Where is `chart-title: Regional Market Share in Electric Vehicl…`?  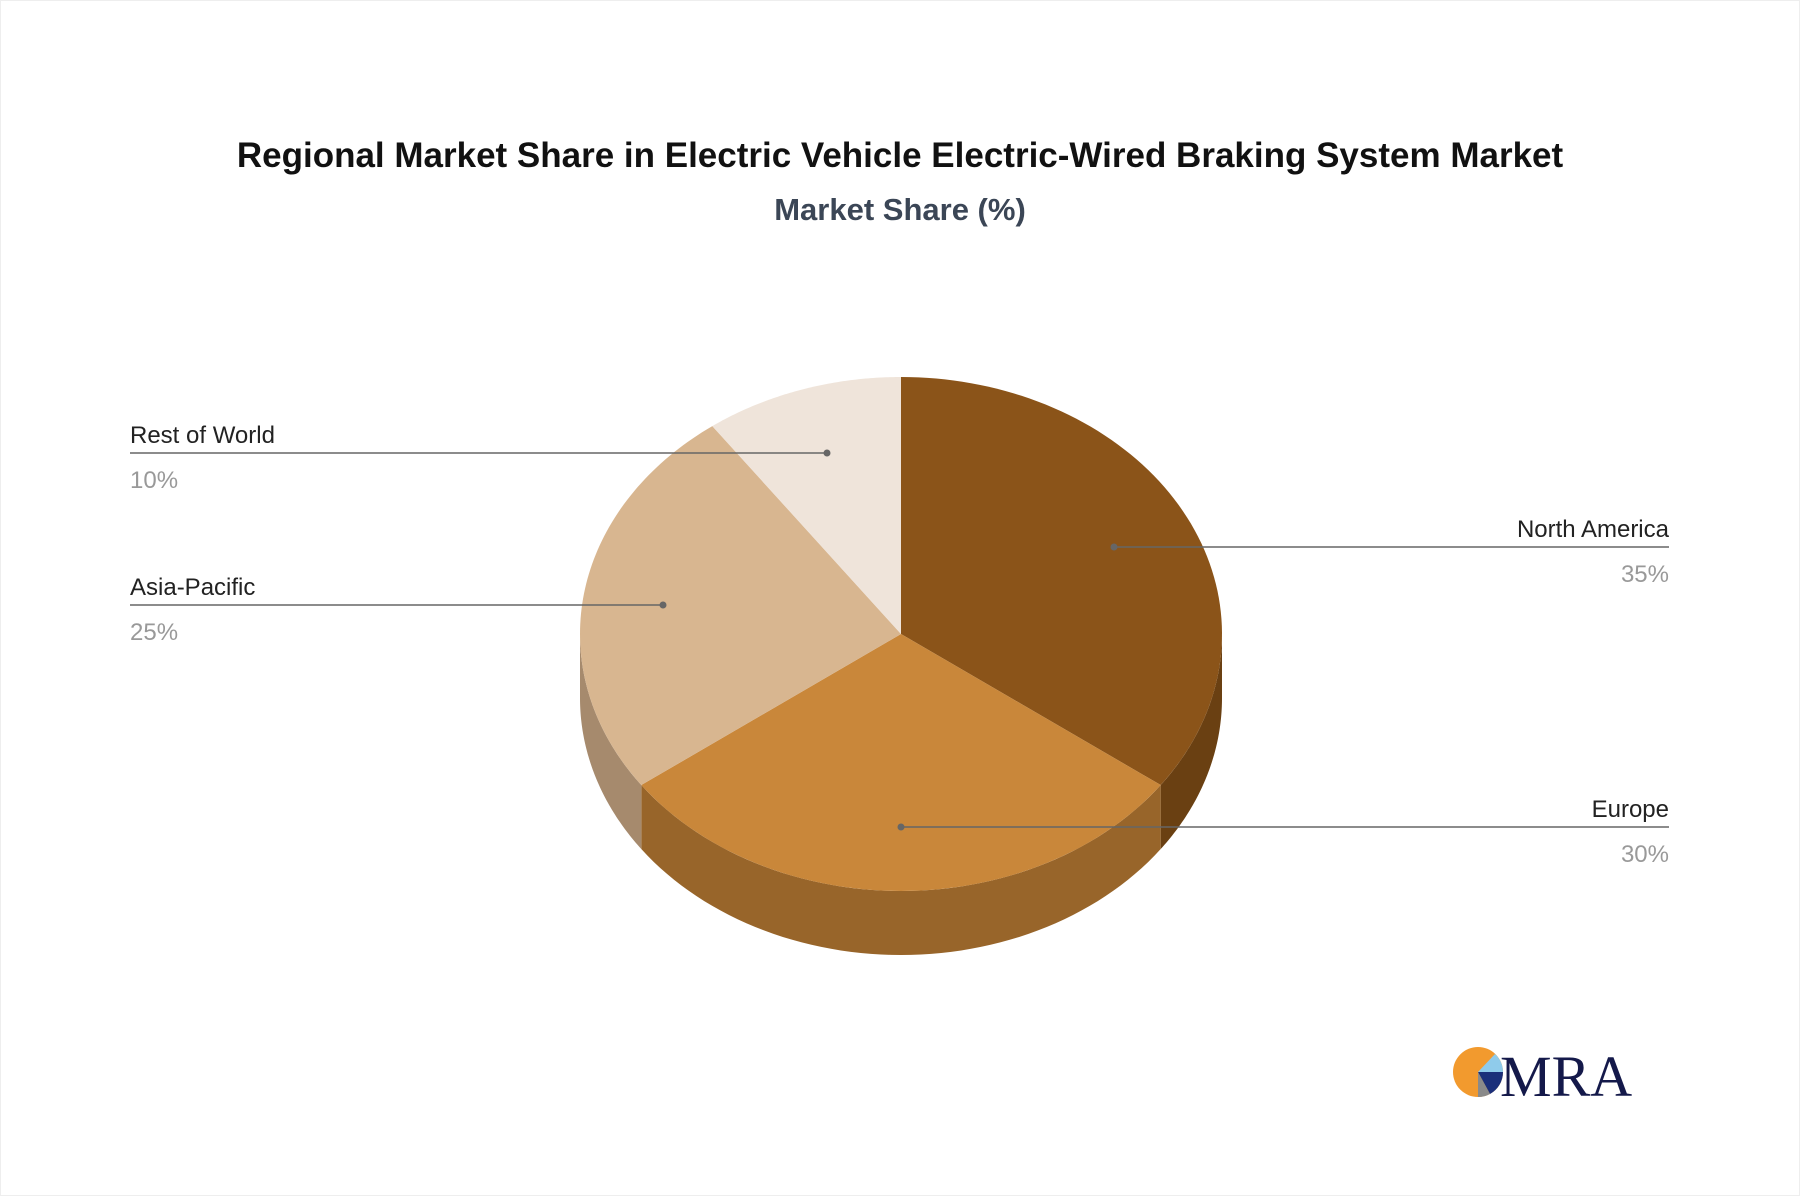 chart-title: Regional Market Share in Electric Vehicl… is located at coordinates (900, 155).